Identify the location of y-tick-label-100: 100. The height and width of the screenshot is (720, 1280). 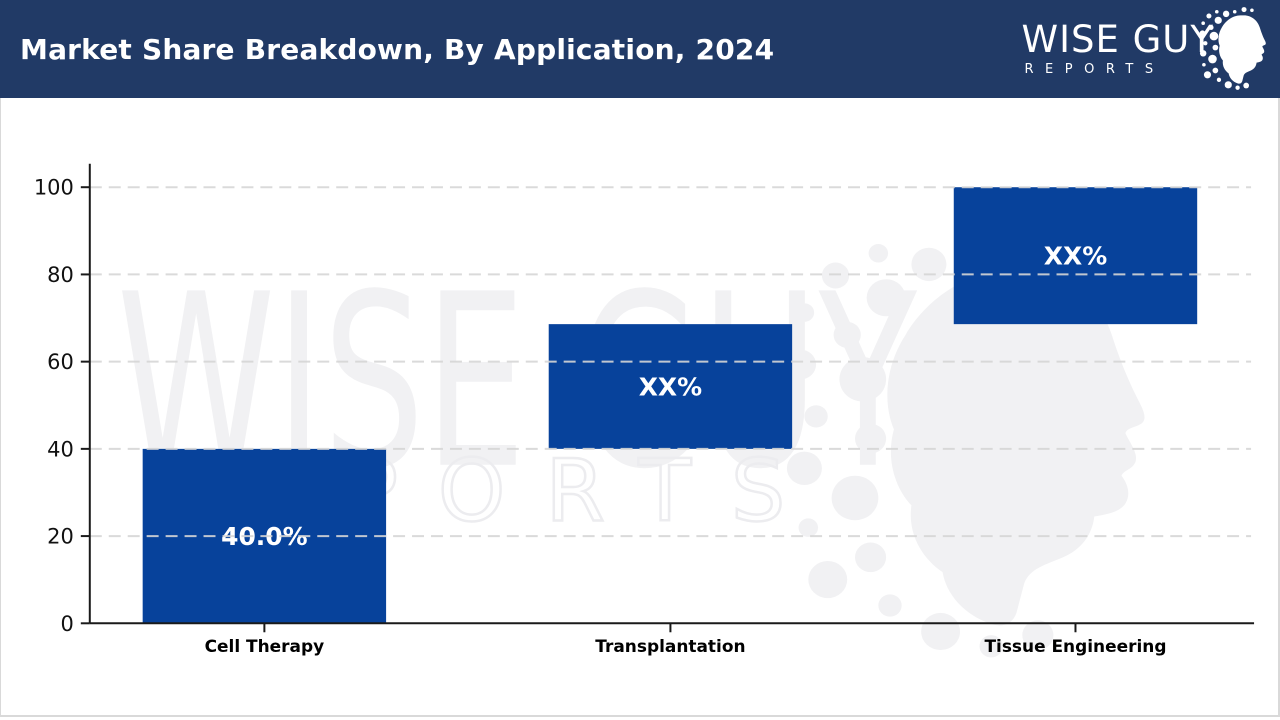
(54, 188).